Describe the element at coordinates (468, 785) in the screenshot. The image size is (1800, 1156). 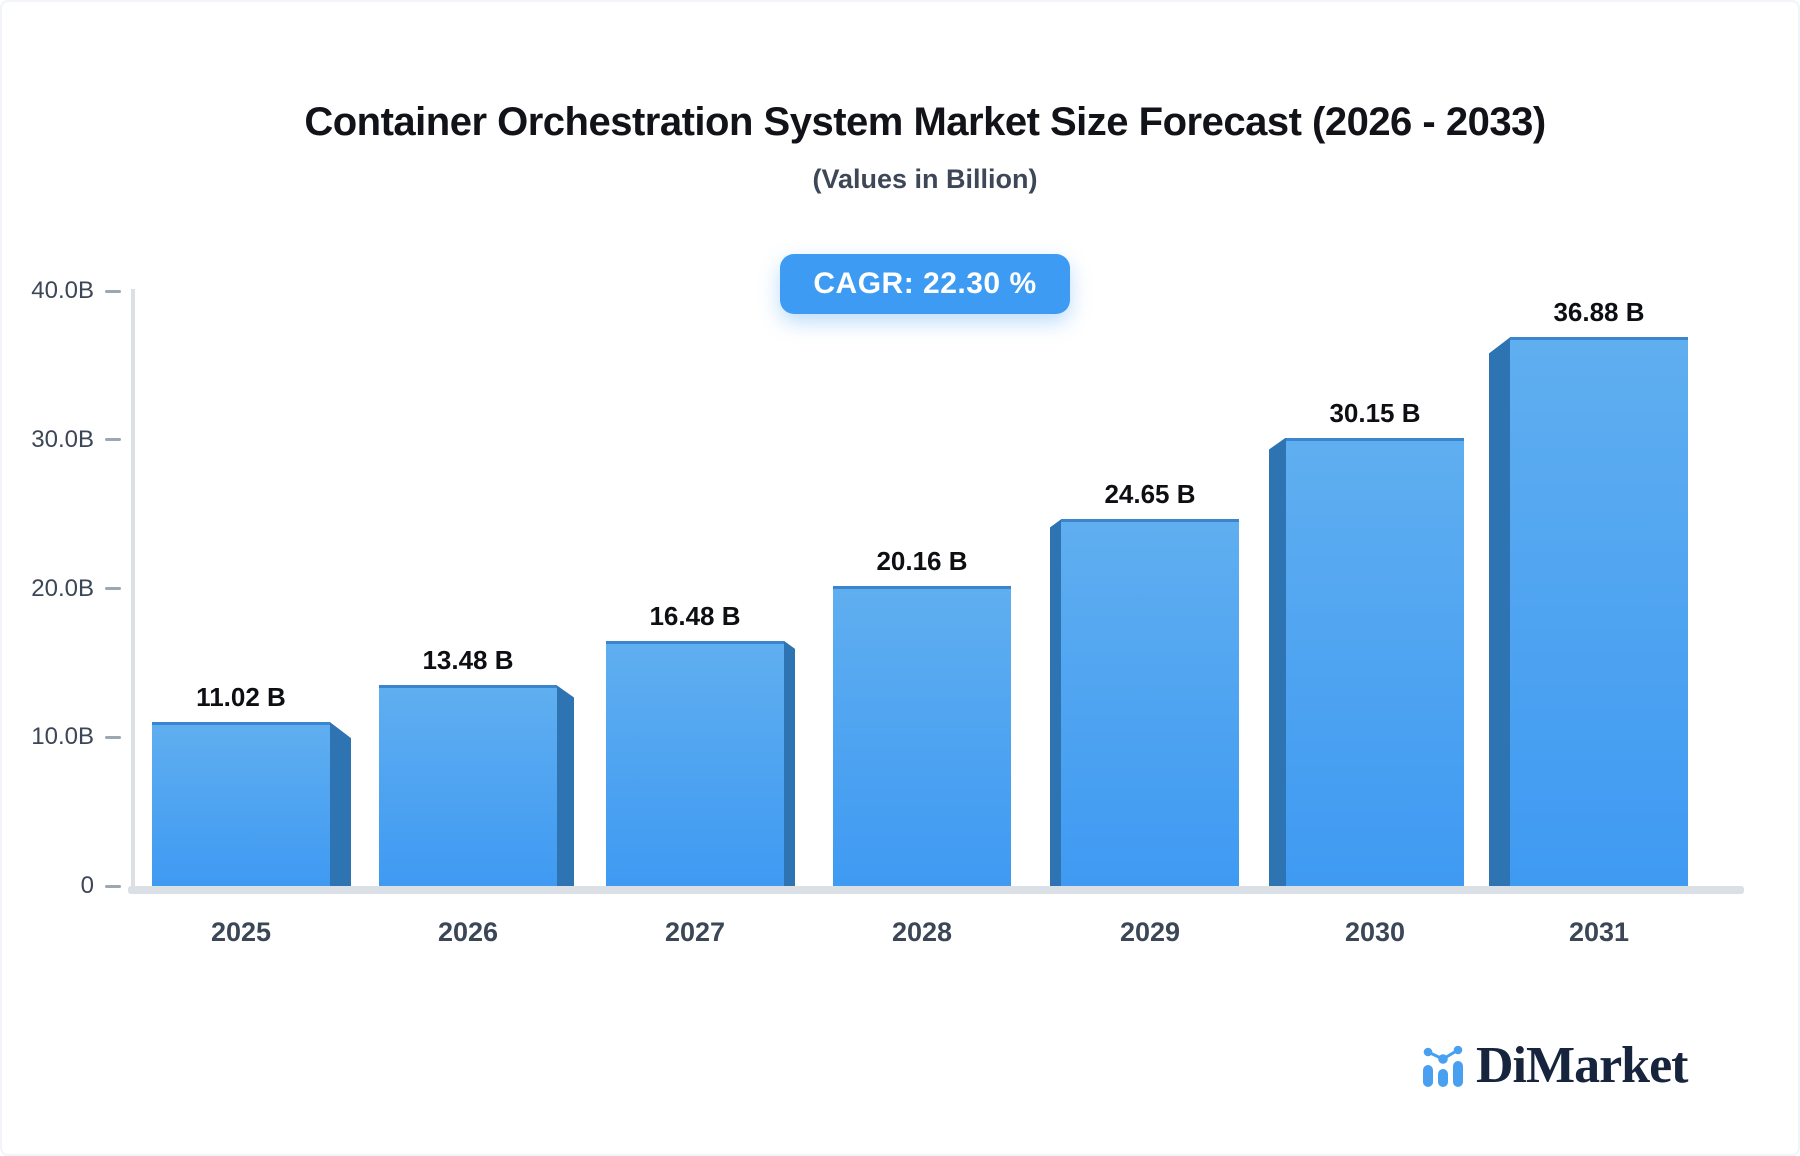
I see `bar-2026` at that location.